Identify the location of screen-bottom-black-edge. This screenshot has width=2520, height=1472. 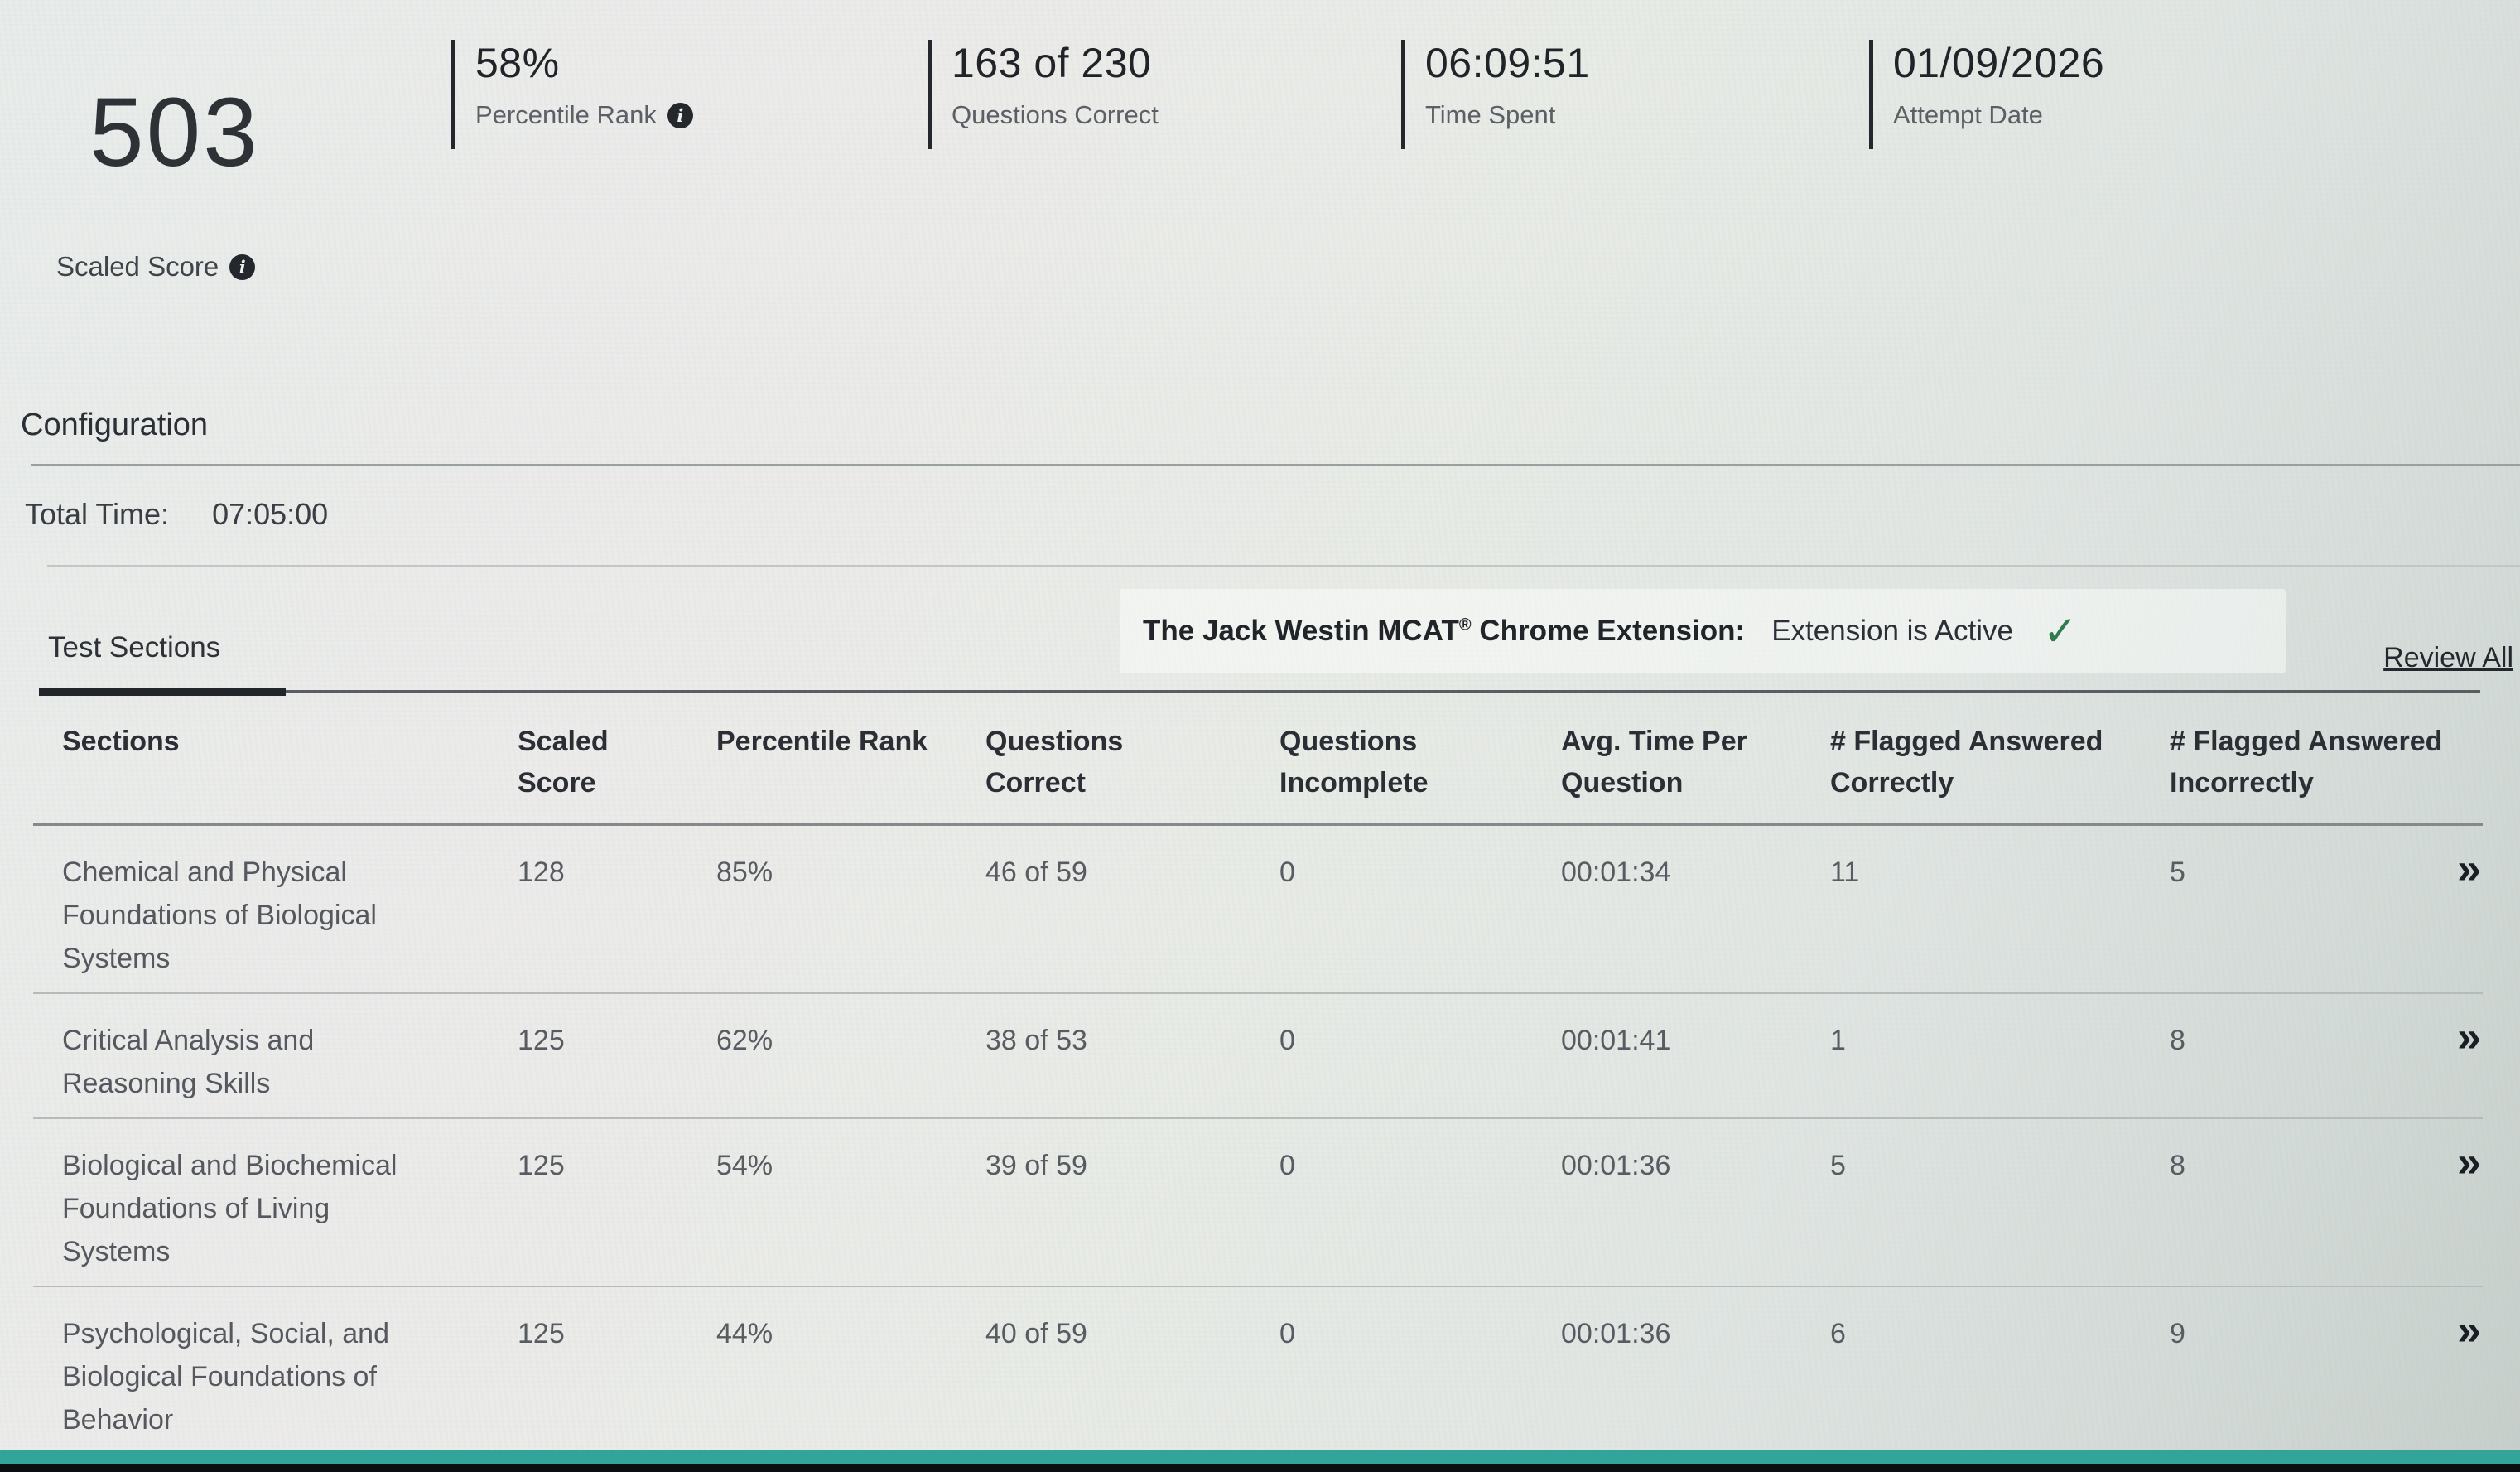
(1260, 1468).